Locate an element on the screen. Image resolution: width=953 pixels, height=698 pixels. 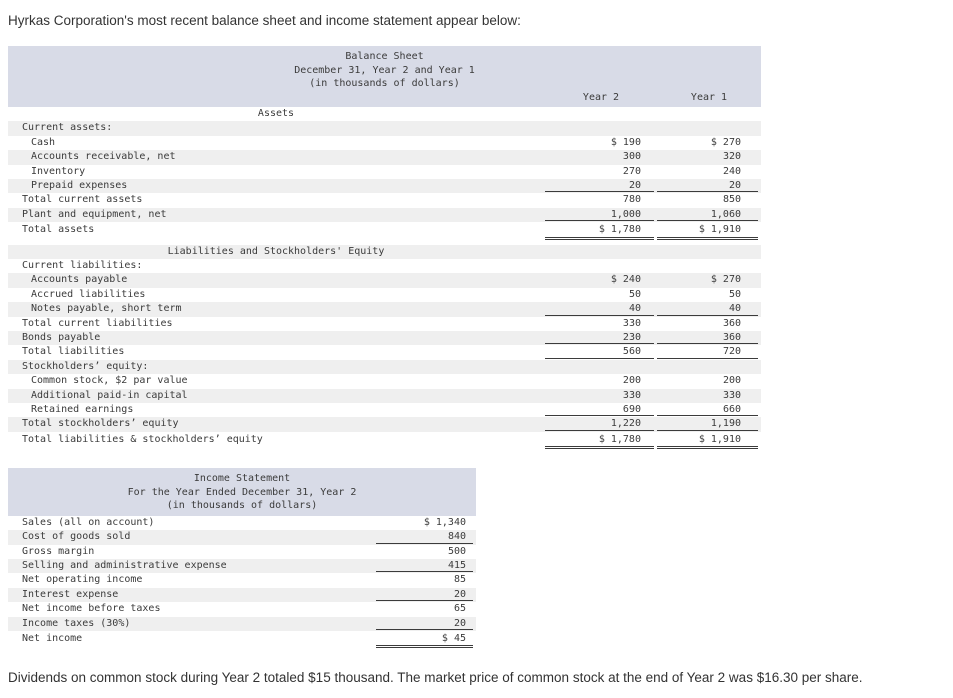
row-value: 270 is located at coordinates (631, 171).